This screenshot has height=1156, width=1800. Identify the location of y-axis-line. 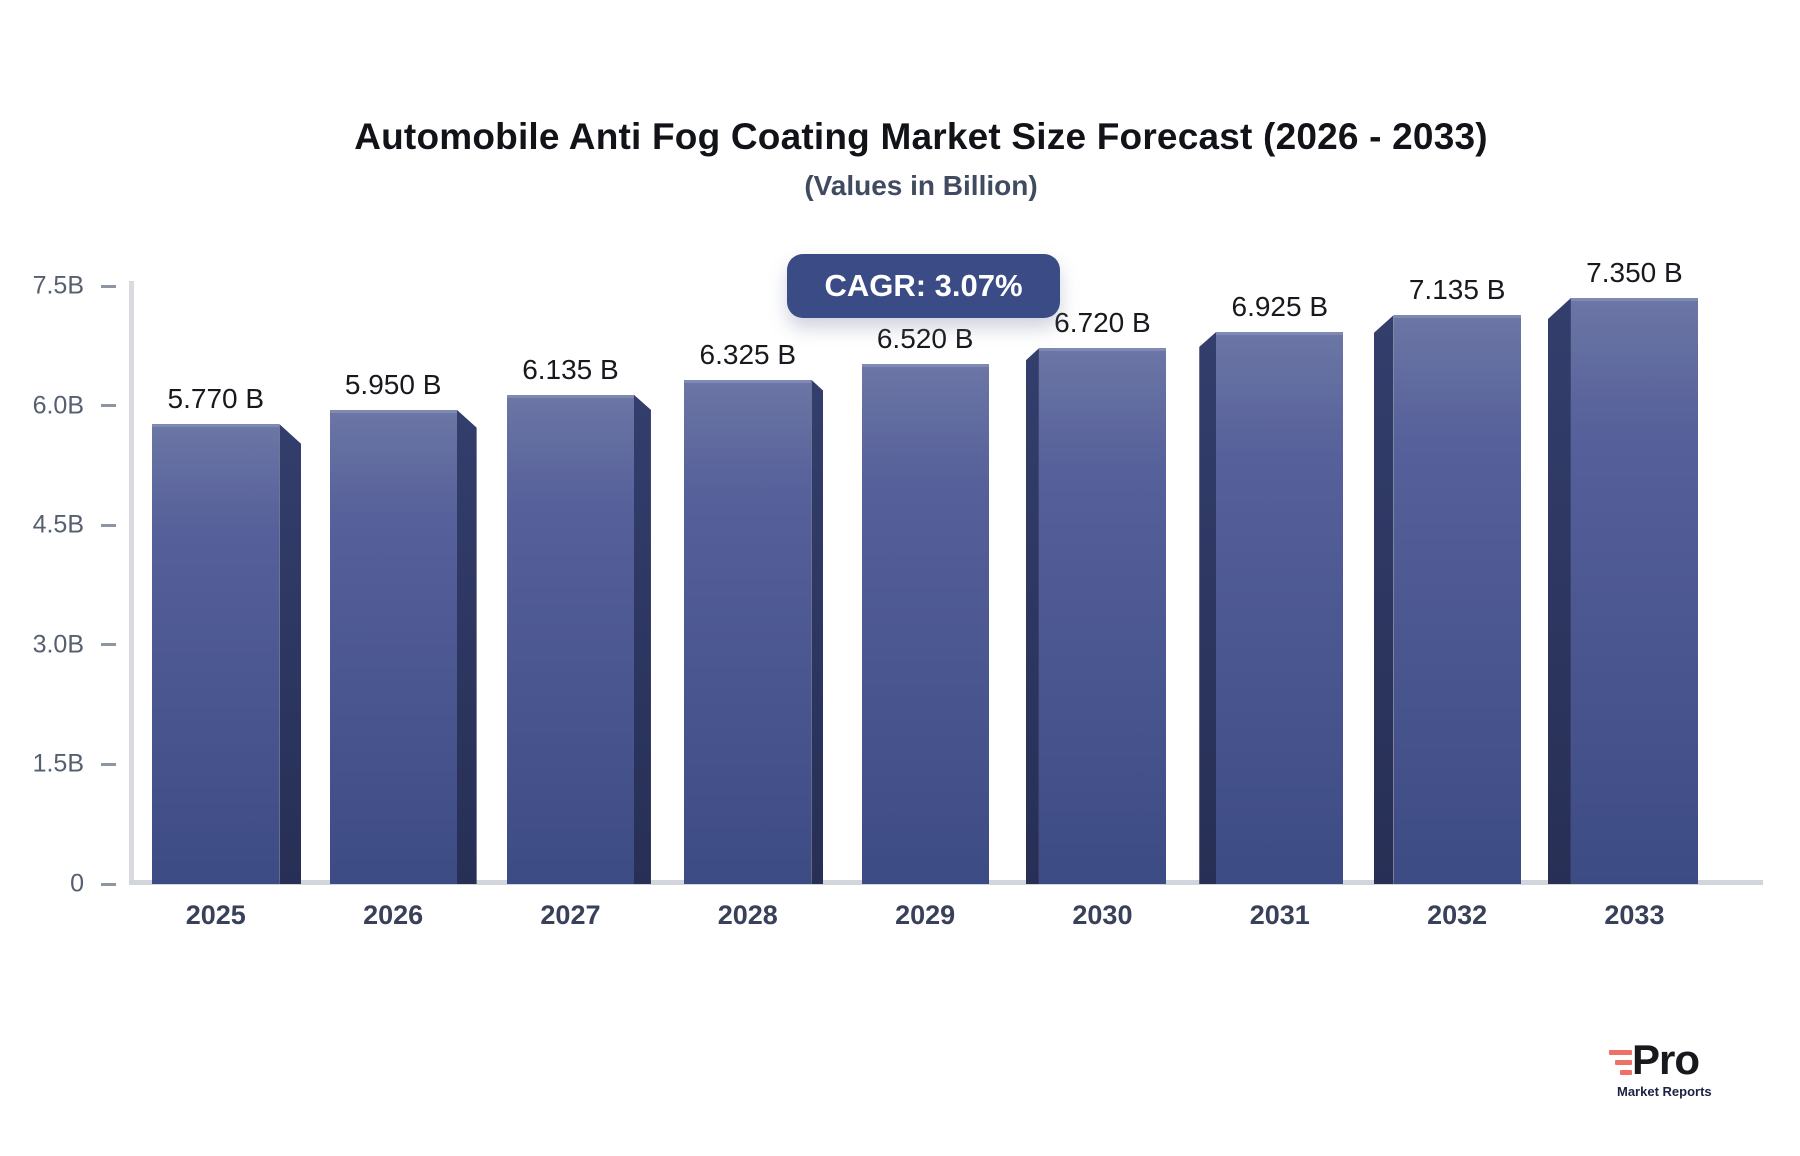
(131, 582).